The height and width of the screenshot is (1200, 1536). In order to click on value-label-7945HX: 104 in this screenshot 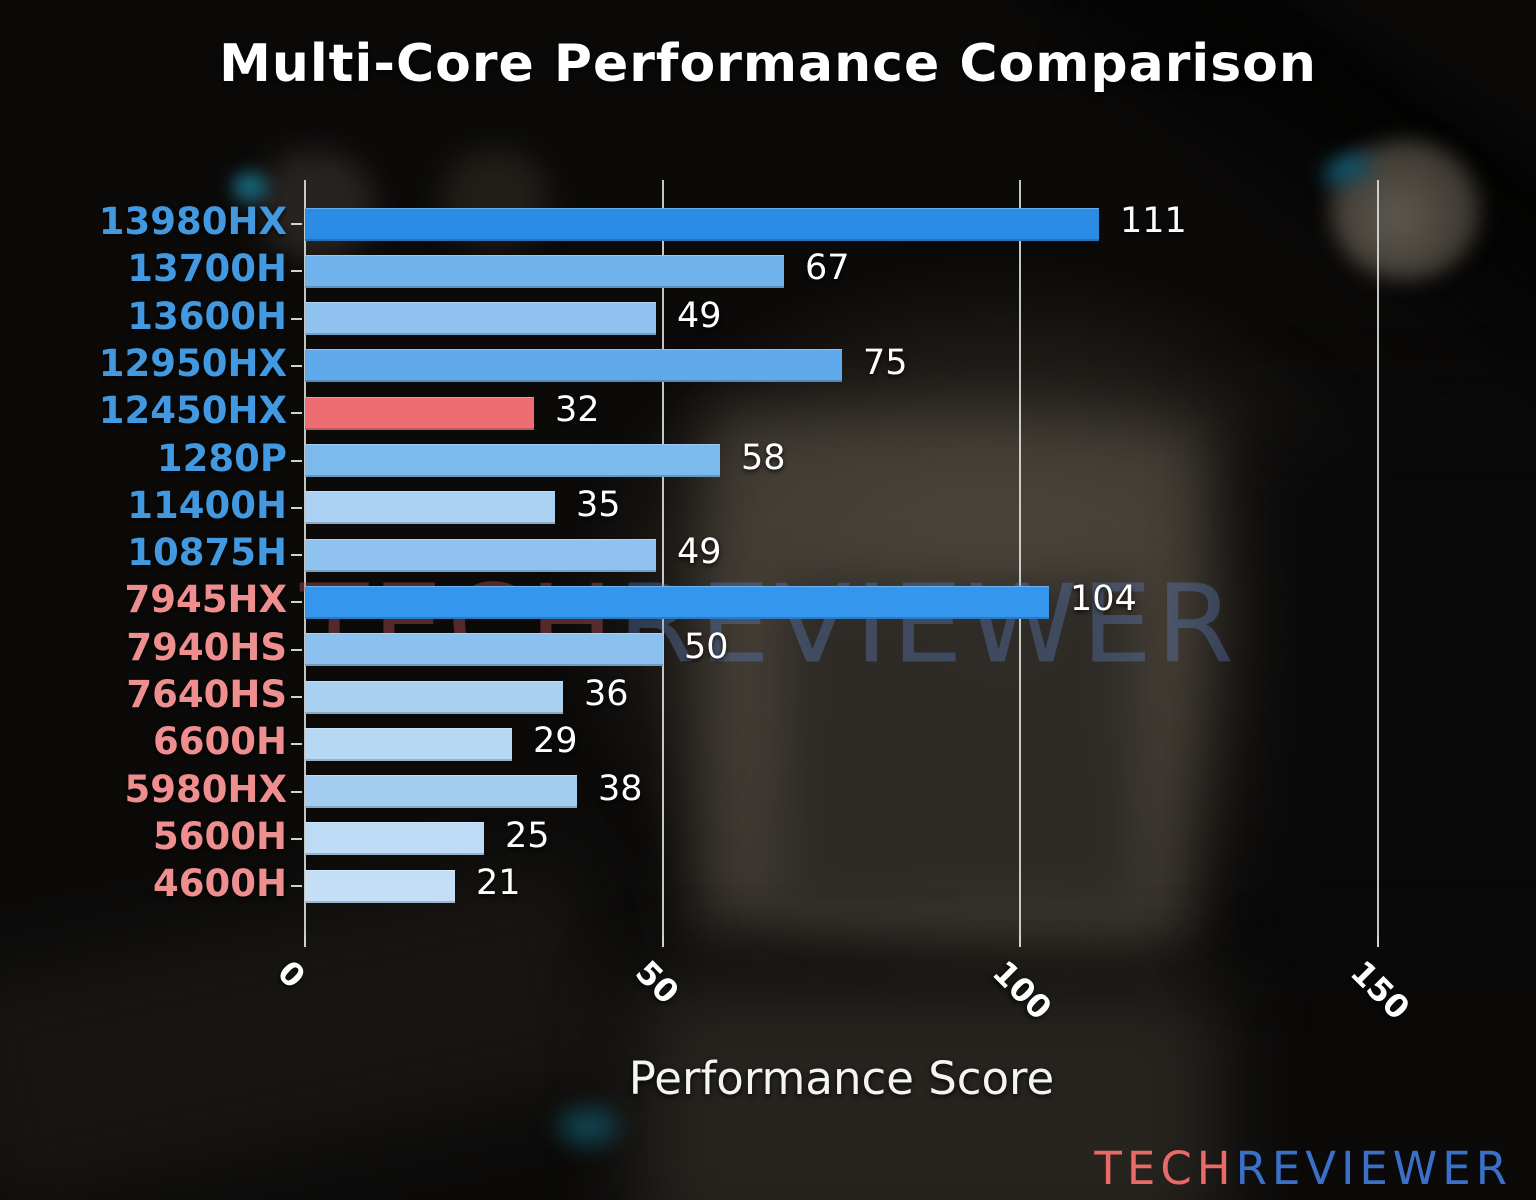, I will do `click(1103, 599)`.